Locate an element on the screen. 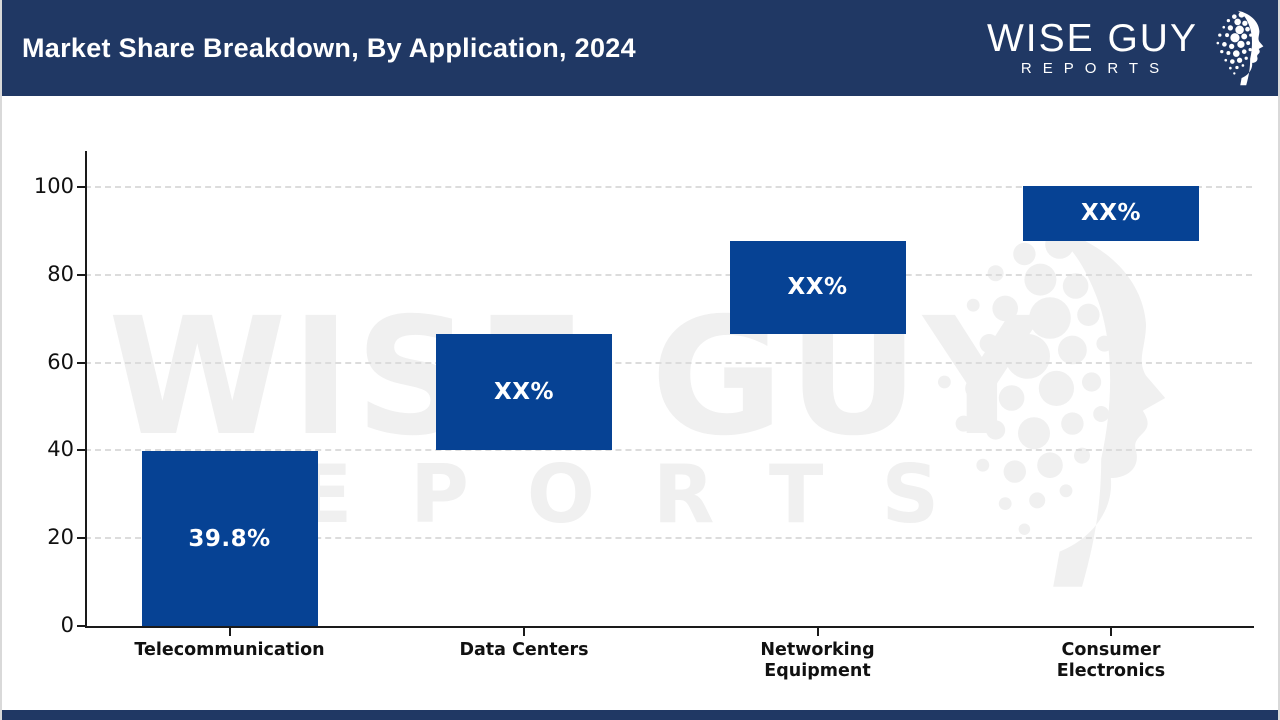 The height and width of the screenshot is (720, 1280). brand-text: WISE GUY REPORTS is located at coordinates (1092, 48).